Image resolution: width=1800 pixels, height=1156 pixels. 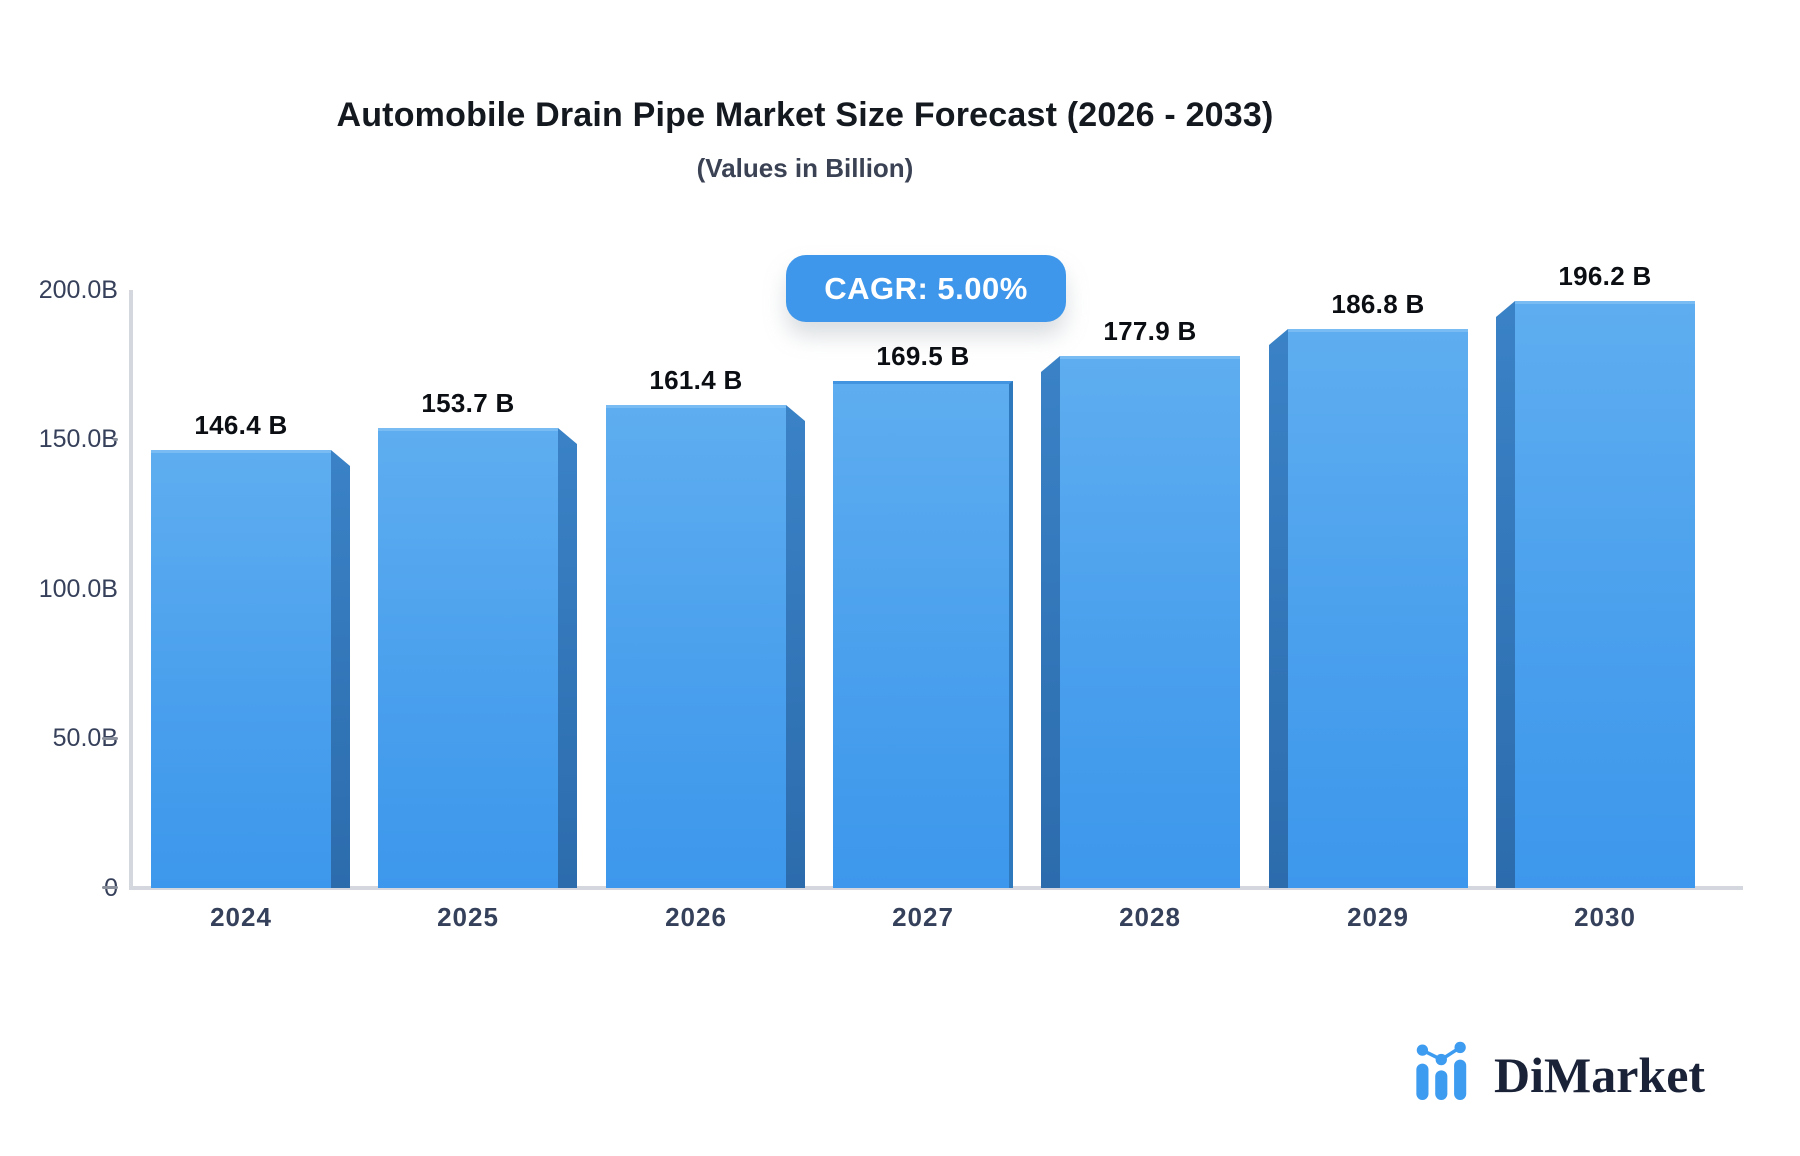 I want to click on bar-value-label: 146.4 B, so click(x=241, y=425).